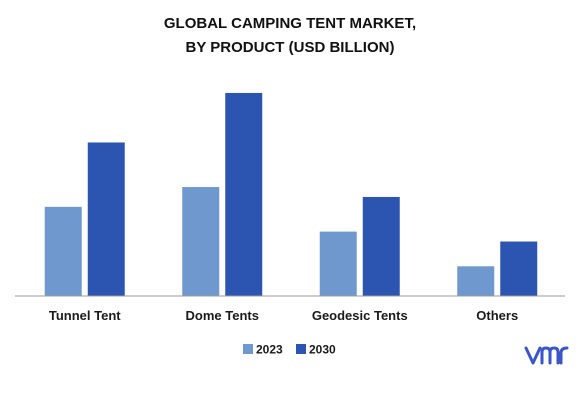 The image size is (581, 401). What do you see at coordinates (476, 281) in the screenshot?
I see `bar-others-2023` at bounding box center [476, 281].